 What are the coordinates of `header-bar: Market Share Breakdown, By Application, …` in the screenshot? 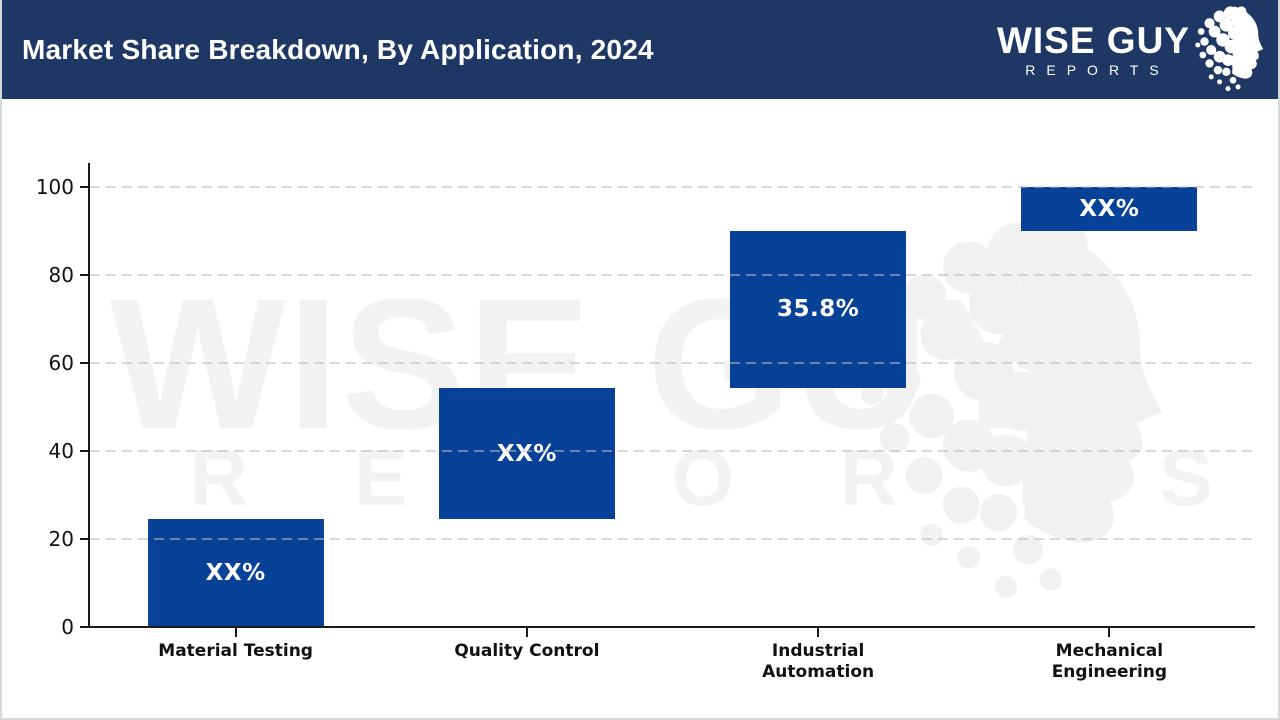 It's located at (640, 49).